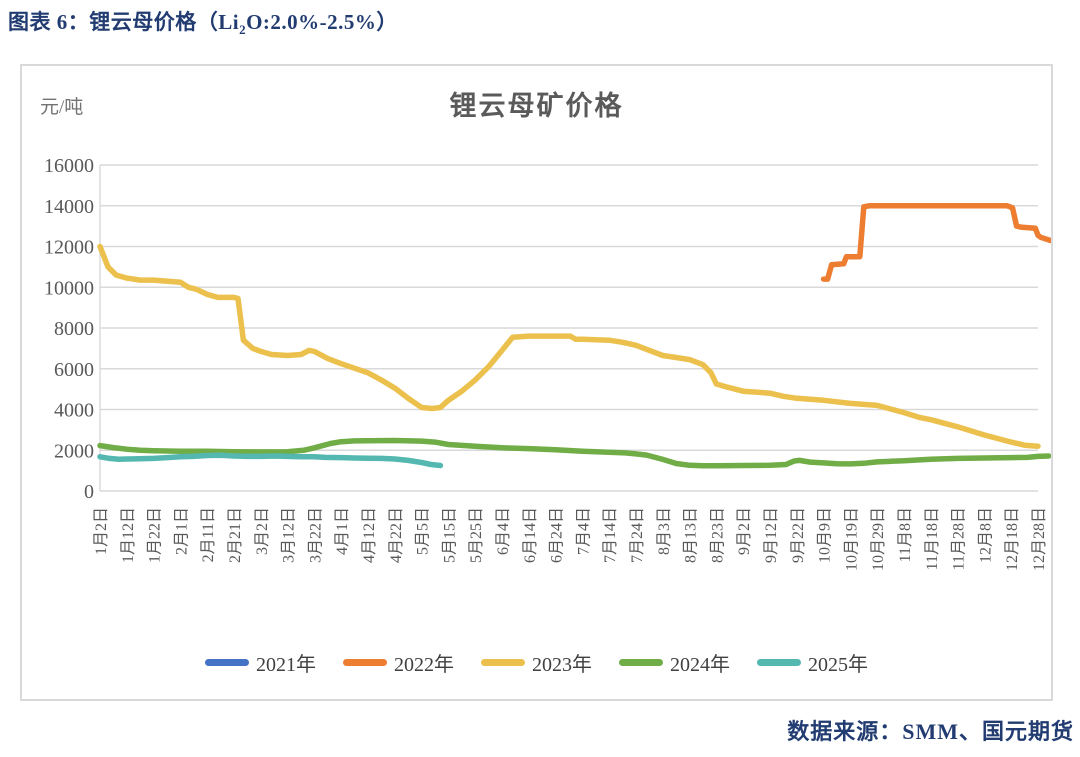 This screenshot has height=757, width=1080. I want to click on legend-label: 2024年, so click(700, 665).